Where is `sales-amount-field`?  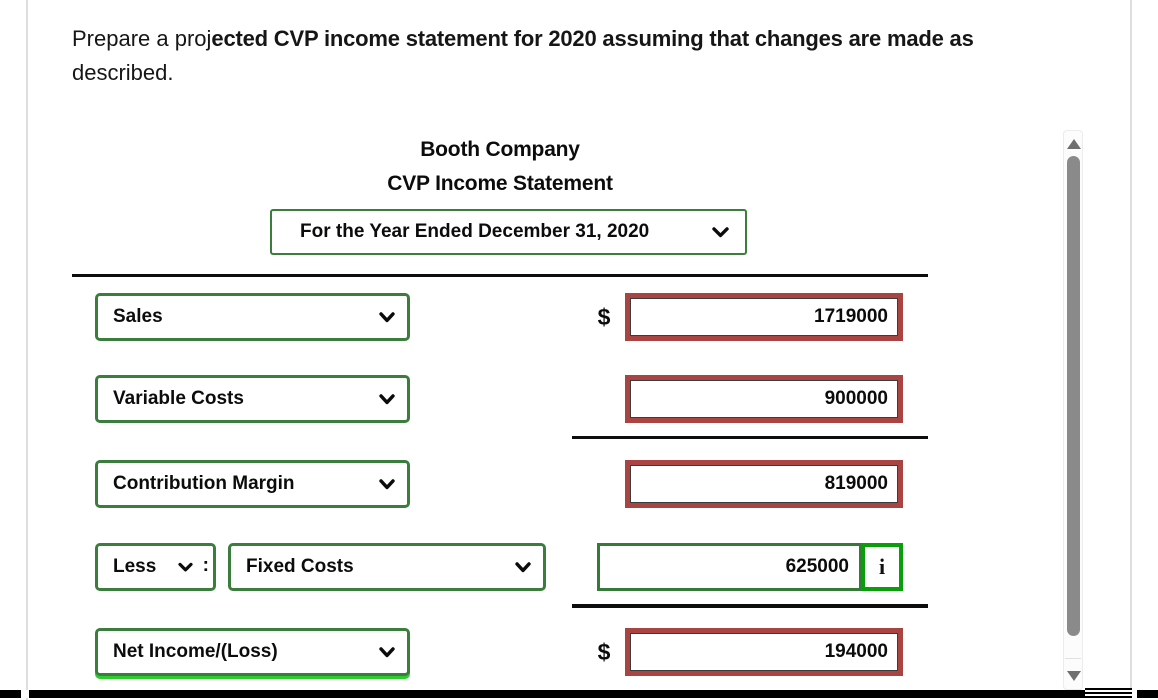 sales-amount-field is located at coordinates (764, 317).